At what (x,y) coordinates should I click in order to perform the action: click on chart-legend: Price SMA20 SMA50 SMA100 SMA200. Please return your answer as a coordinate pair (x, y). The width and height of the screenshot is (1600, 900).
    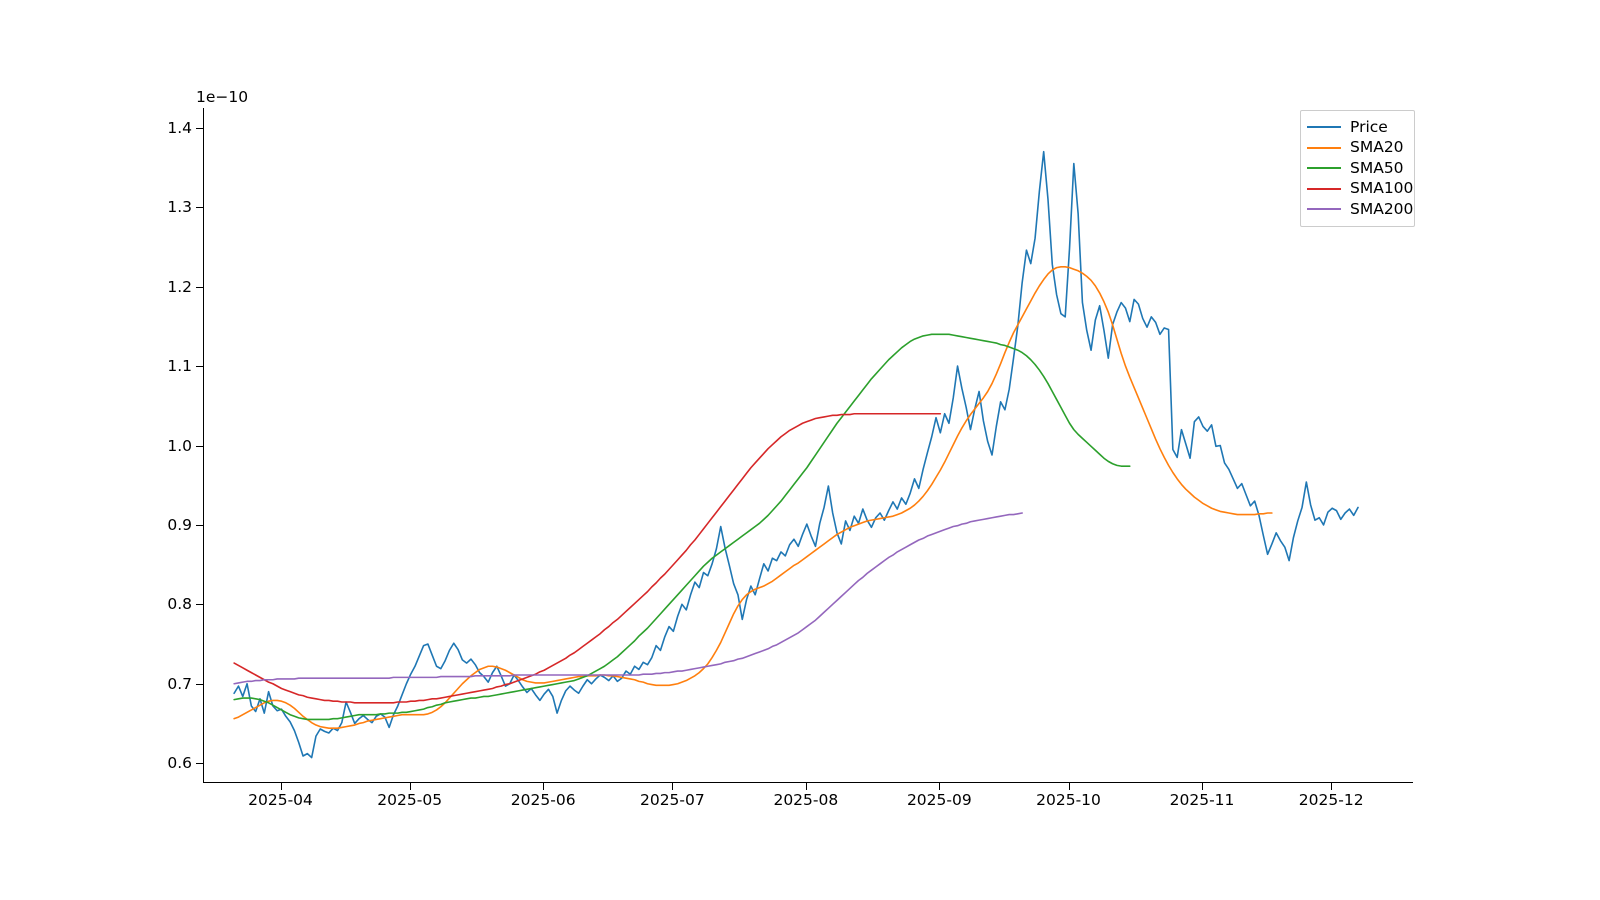
    Looking at the image, I should click on (1357, 168).